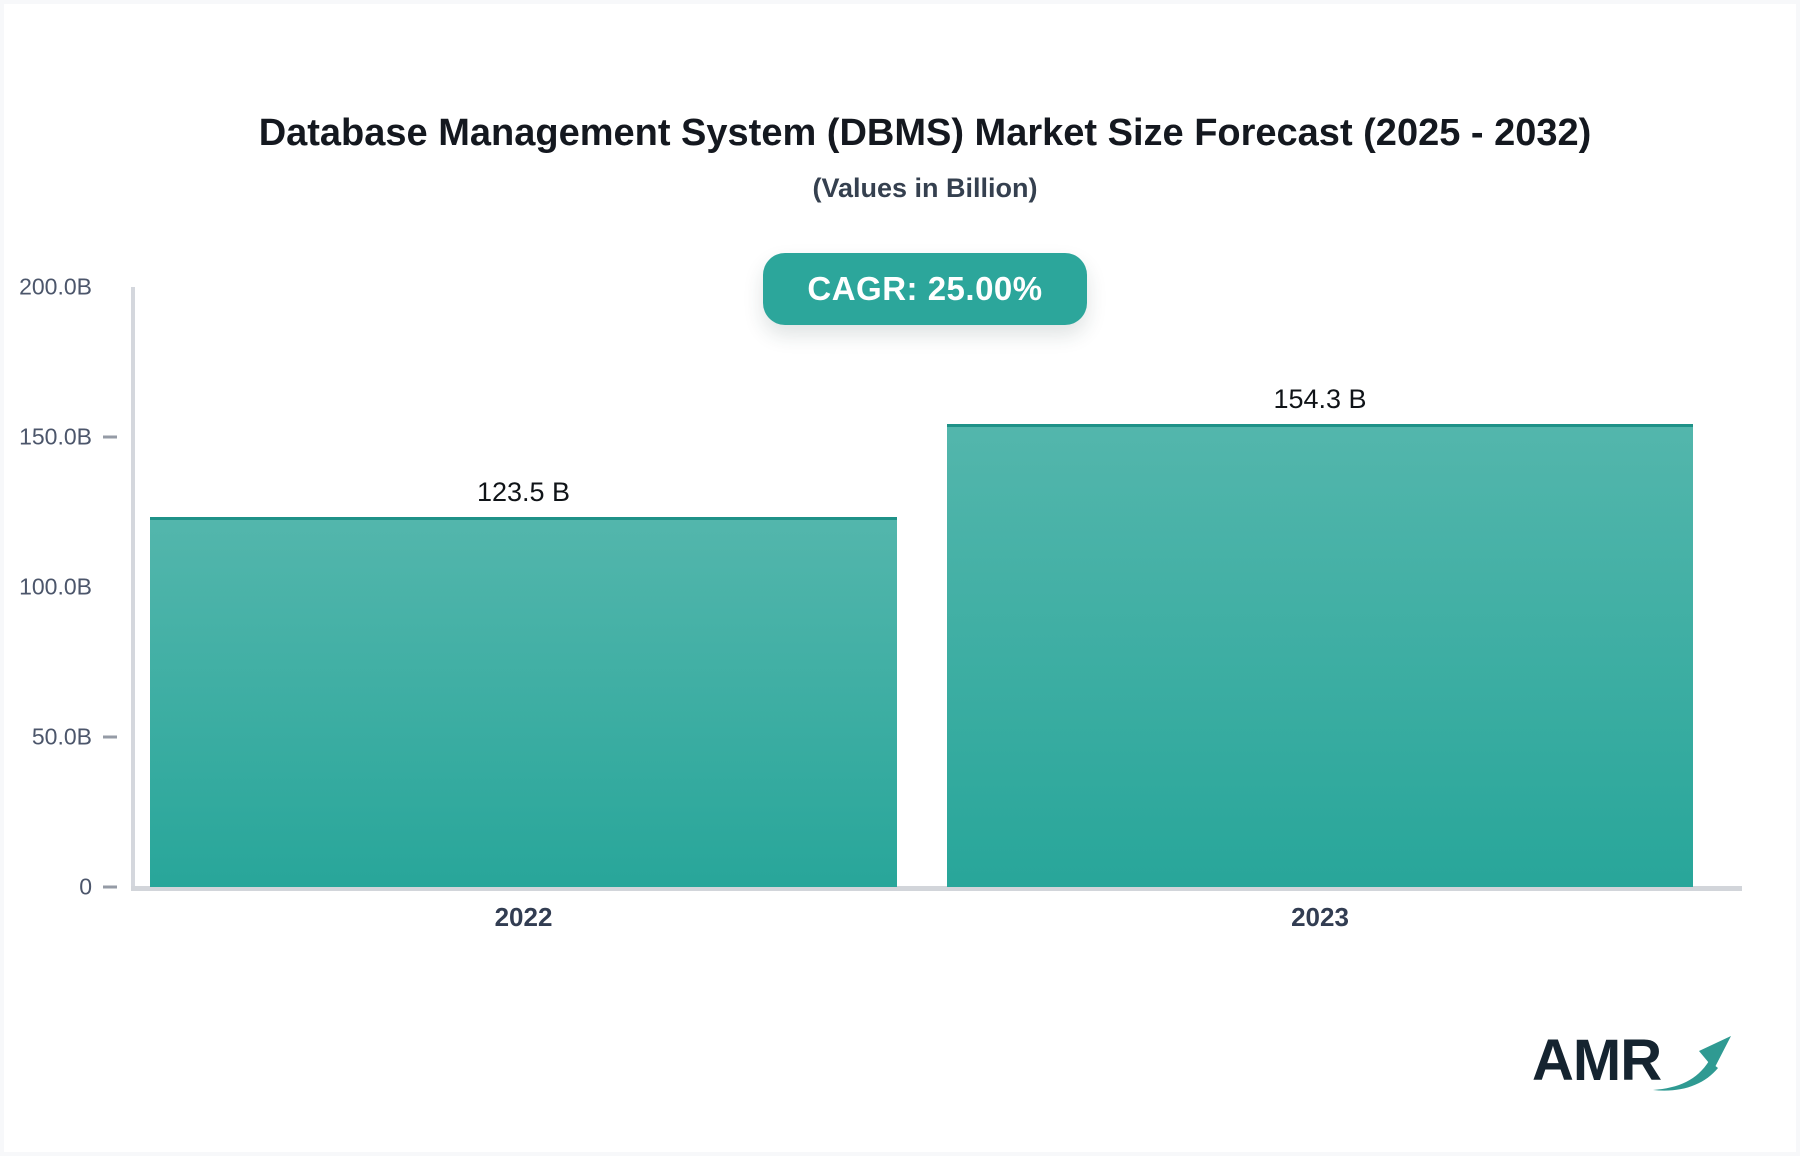  I want to click on y-axis-line, so click(133, 589).